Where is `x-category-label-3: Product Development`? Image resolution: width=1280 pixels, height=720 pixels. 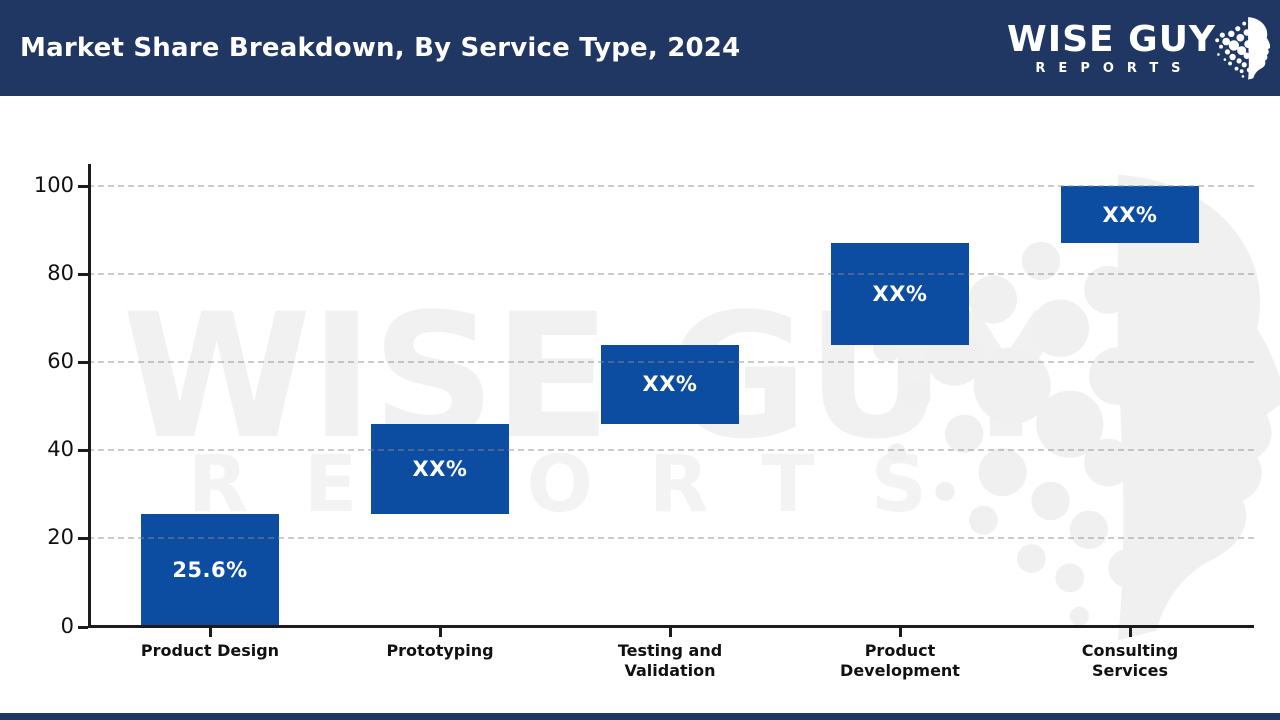 x-category-label-3: Product Development is located at coordinates (900, 660).